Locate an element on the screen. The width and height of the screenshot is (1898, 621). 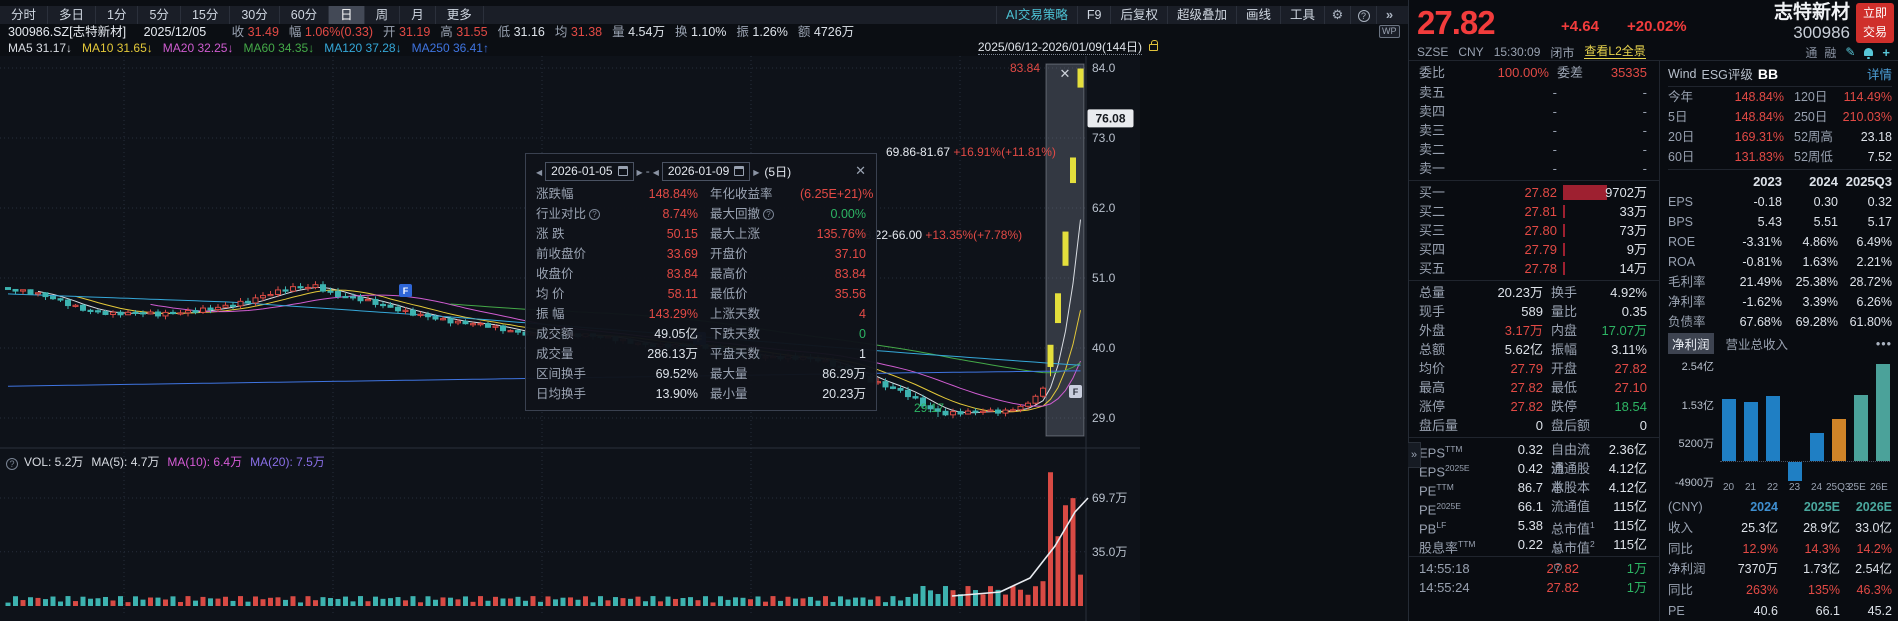
field-label: 开 is located at coordinates (389, 32).